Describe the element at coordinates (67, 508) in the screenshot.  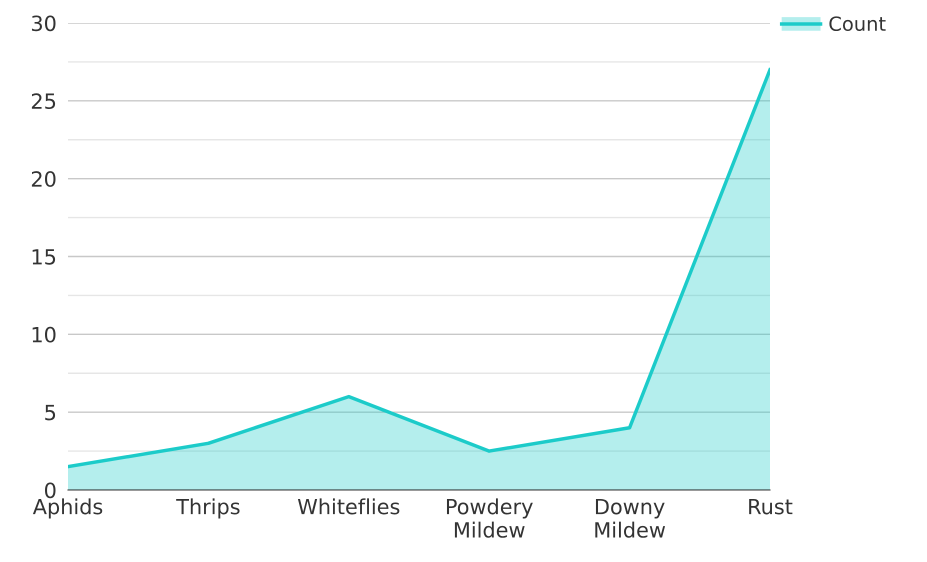
I see `x-tick-label: Aphids` at that location.